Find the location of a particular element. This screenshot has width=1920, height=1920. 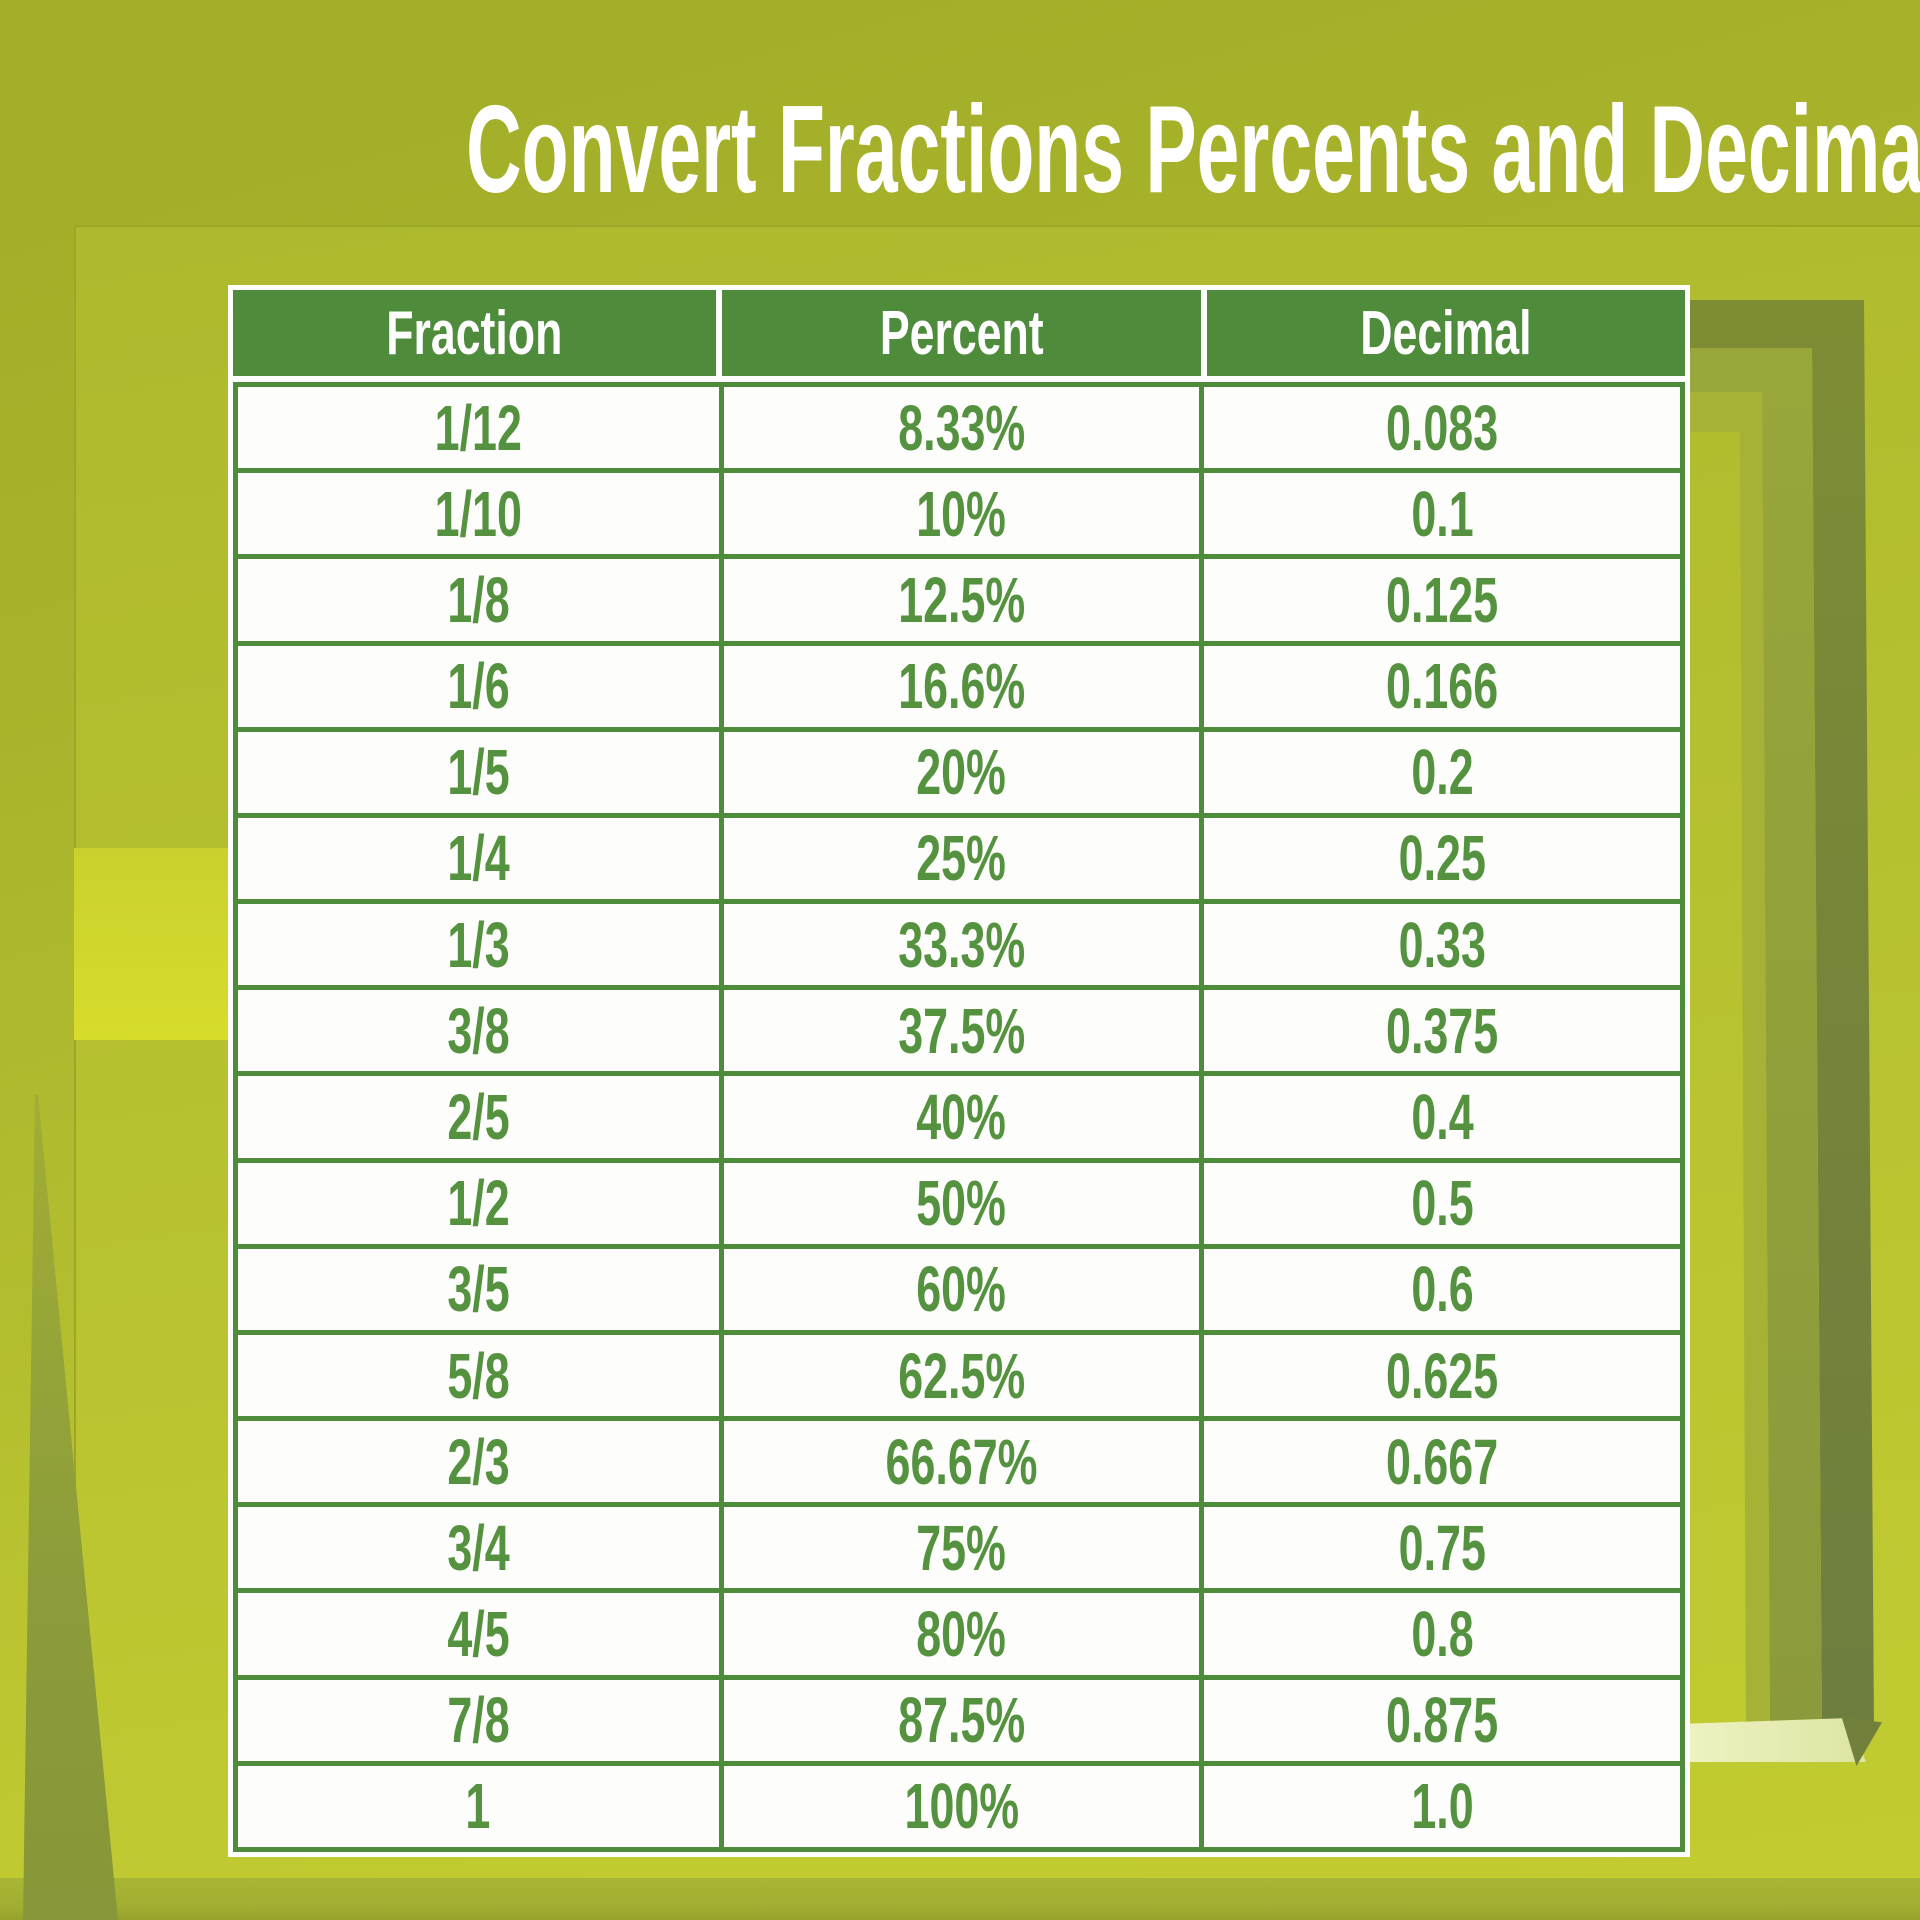

fraction-cell: 2/3 is located at coordinates (478, 1462).